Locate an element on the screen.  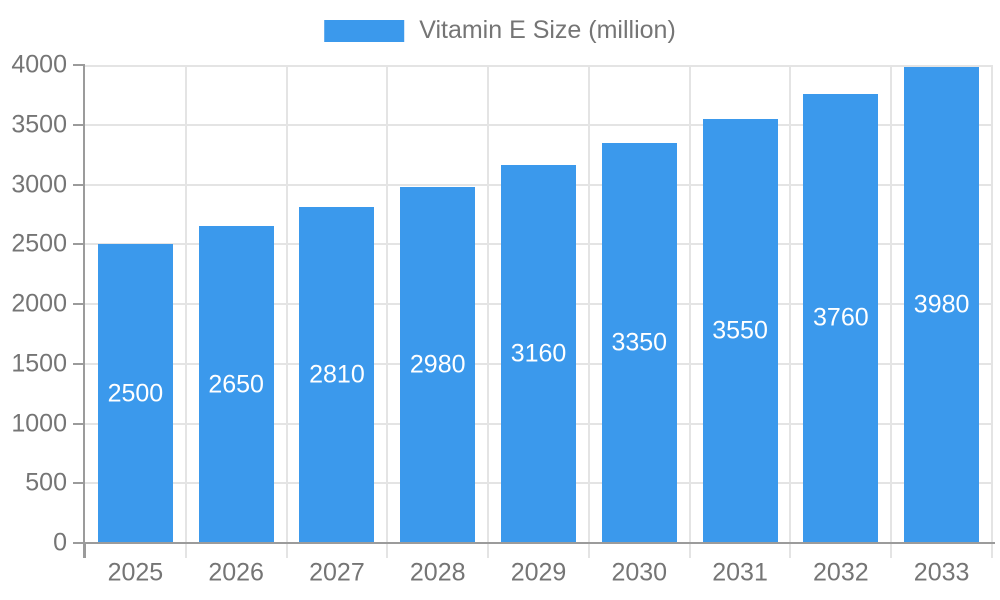
x-axis-line is located at coordinates (534, 543).